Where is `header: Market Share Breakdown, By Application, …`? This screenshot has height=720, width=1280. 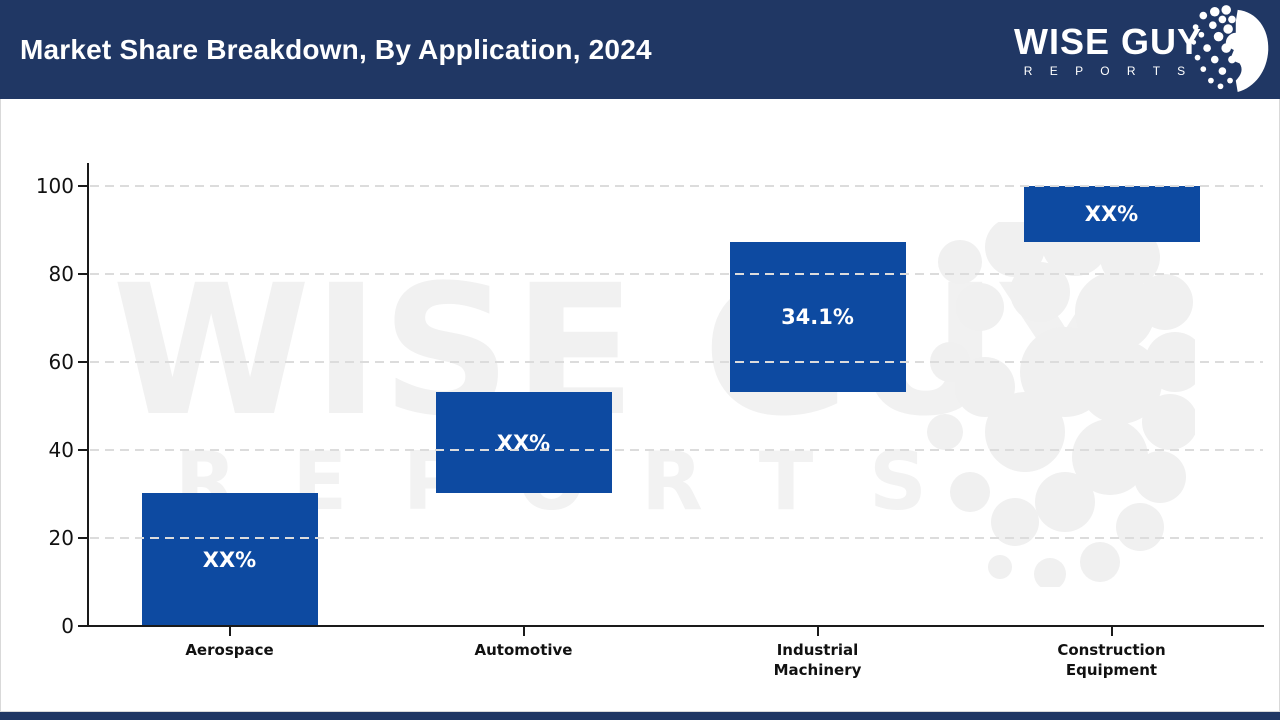 header: Market Share Breakdown, By Application, … is located at coordinates (640, 49).